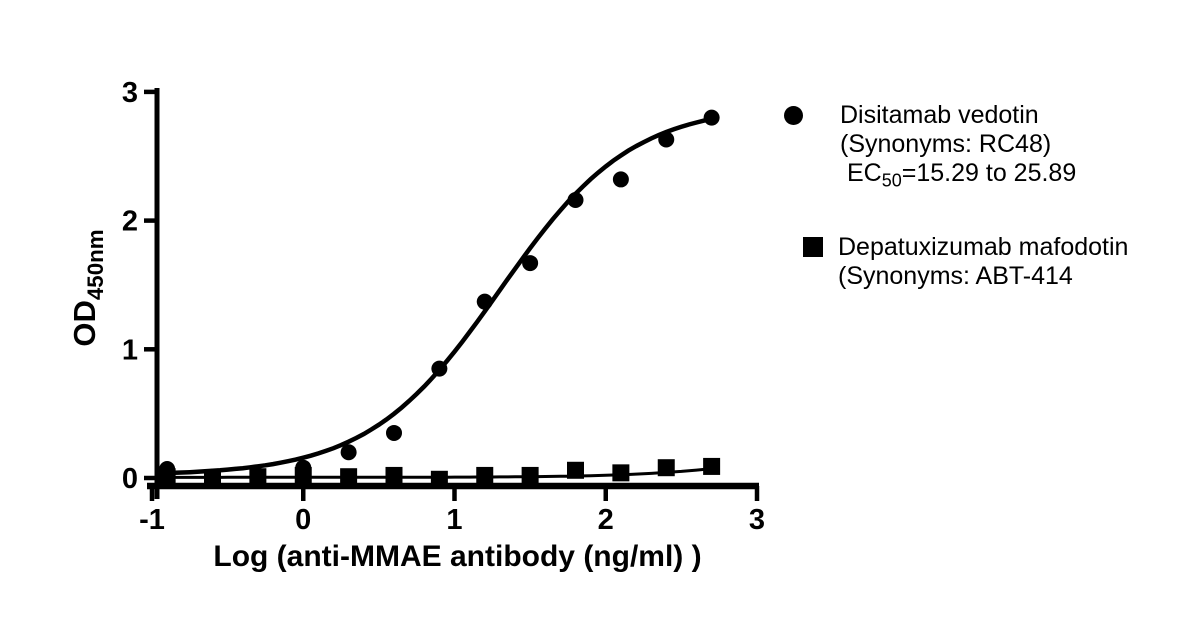 Image resolution: width=1191 pixels, height=624 pixels. I want to click on y-axis-title-text: OD, so click(85, 323).